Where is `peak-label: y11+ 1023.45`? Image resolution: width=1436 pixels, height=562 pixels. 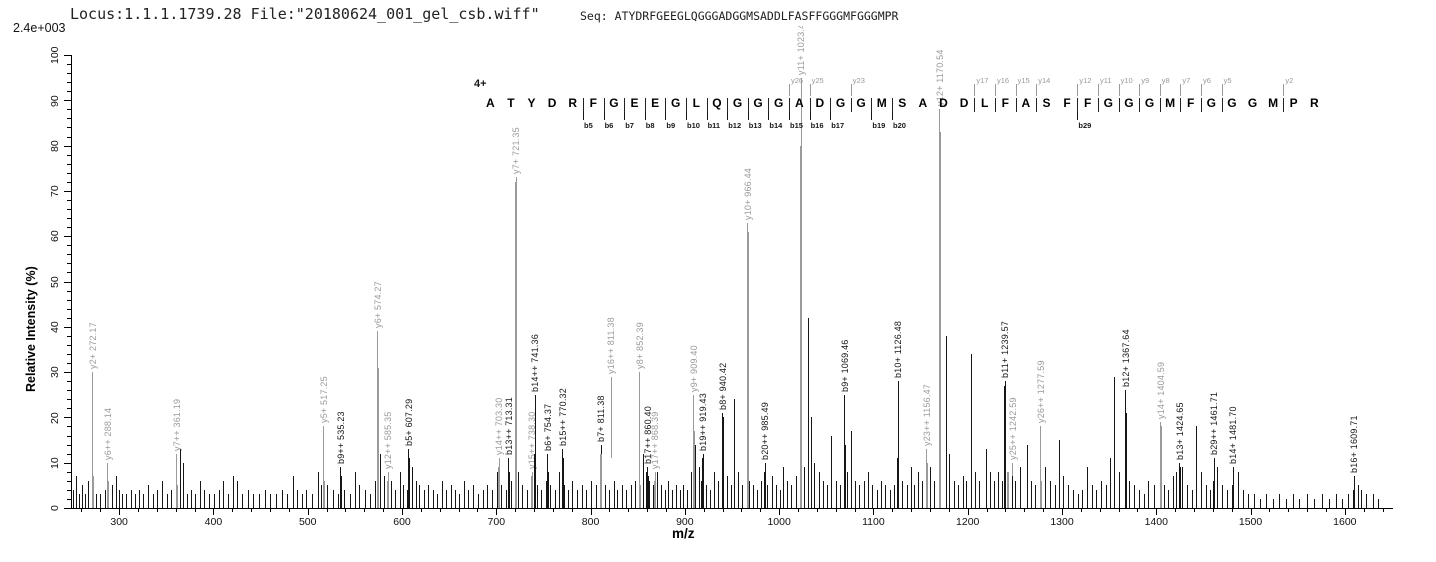 peak-label: y11+ 1023.45 is located at coordinates (801, 50).